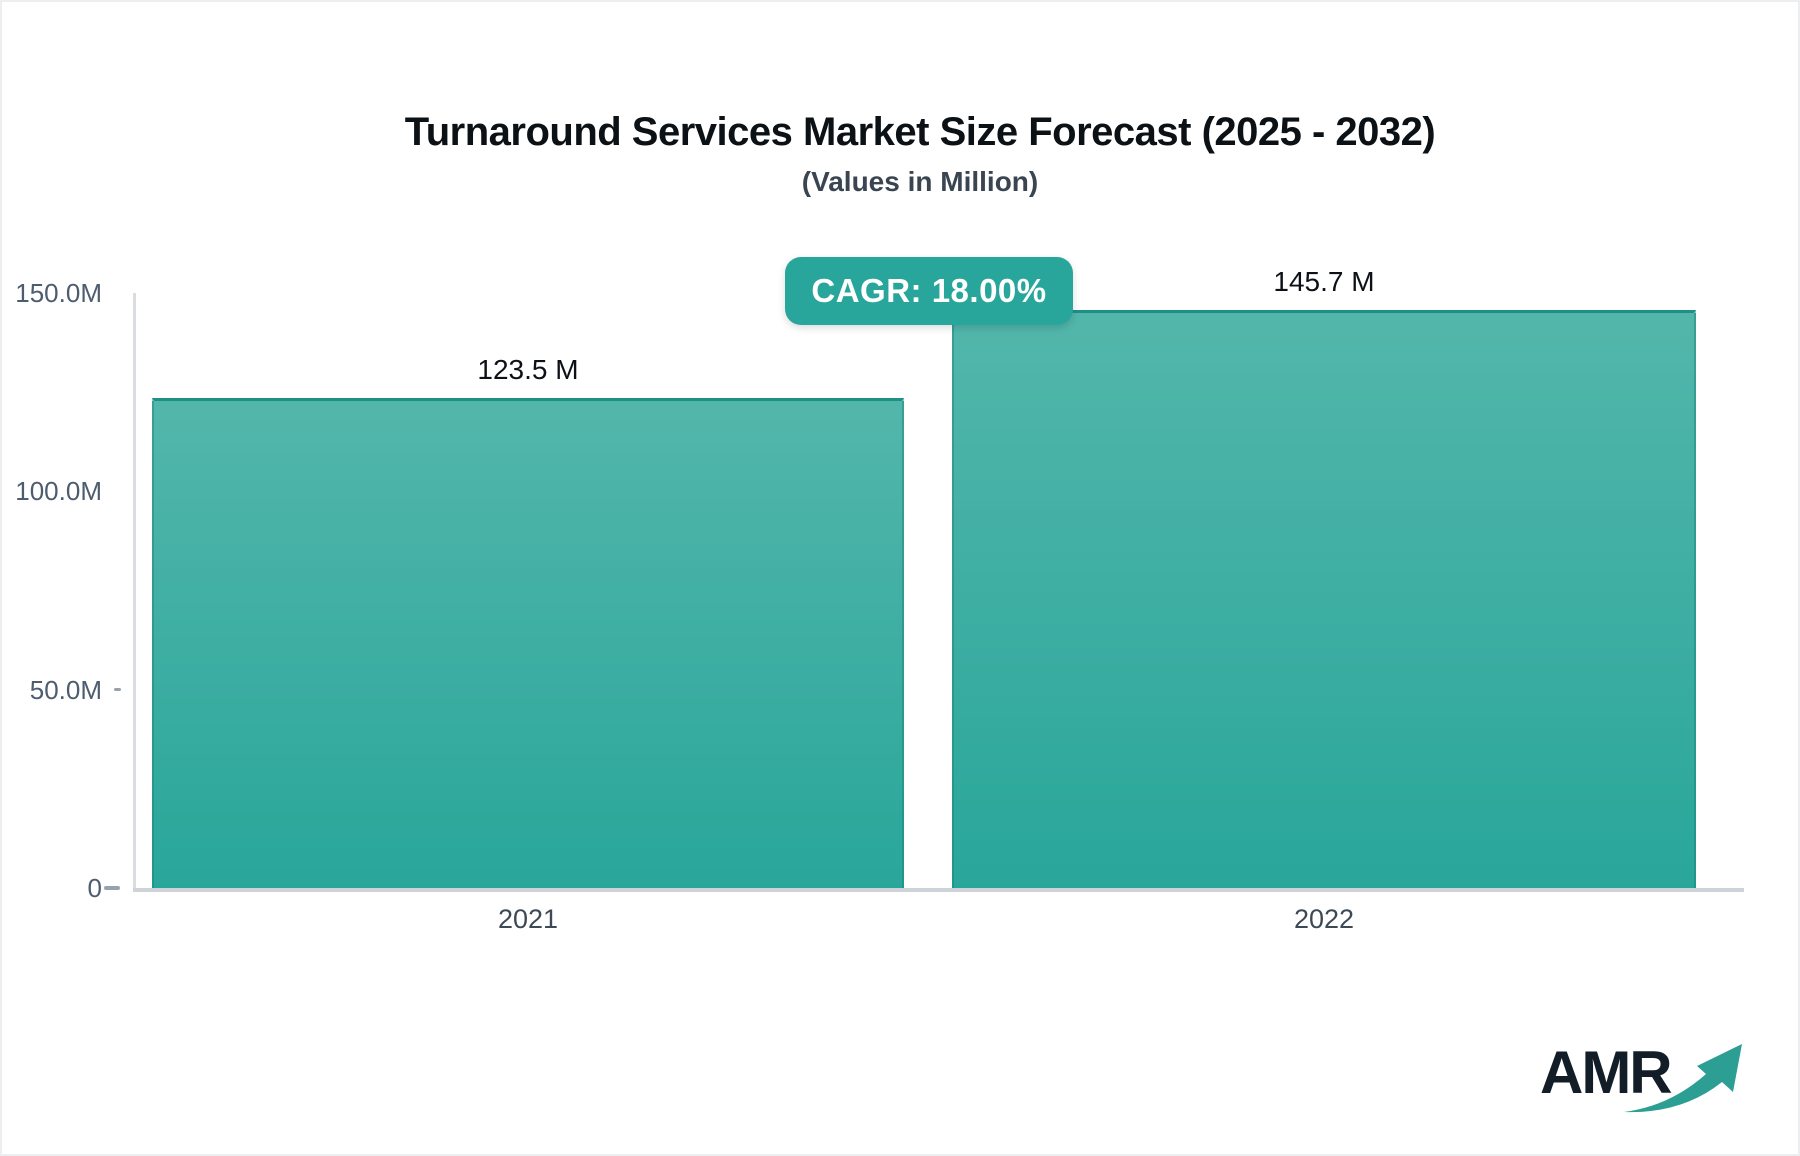 Image resolution: width=1800 pixels, height=1156 pixels. Describe the element at coordinates (1683, 1078) in the screenshot. I see `trending-up-arrow-icon` at that location.